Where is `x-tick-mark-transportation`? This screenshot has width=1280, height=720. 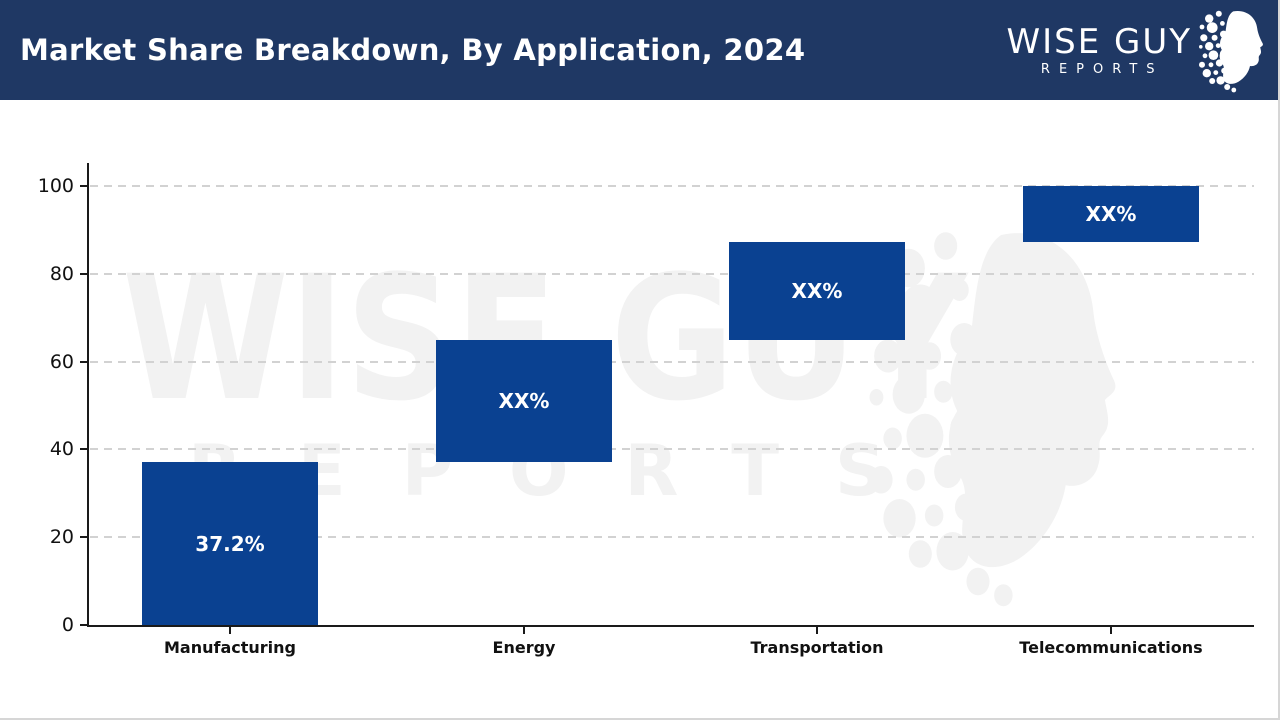 x-tick-mark-transportation is located at coordinates (817, 630).